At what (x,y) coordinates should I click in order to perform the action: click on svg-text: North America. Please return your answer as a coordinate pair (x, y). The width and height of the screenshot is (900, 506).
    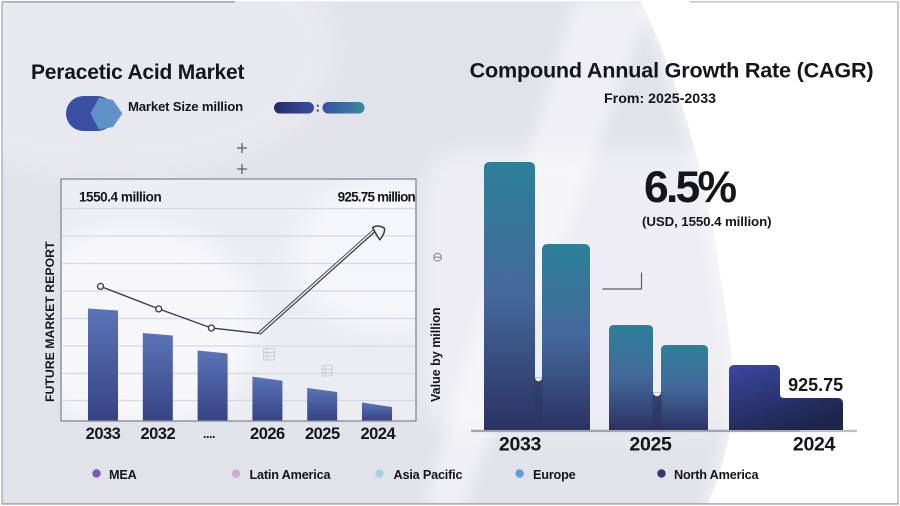
    Looking at the image, I should click on (716, 475).